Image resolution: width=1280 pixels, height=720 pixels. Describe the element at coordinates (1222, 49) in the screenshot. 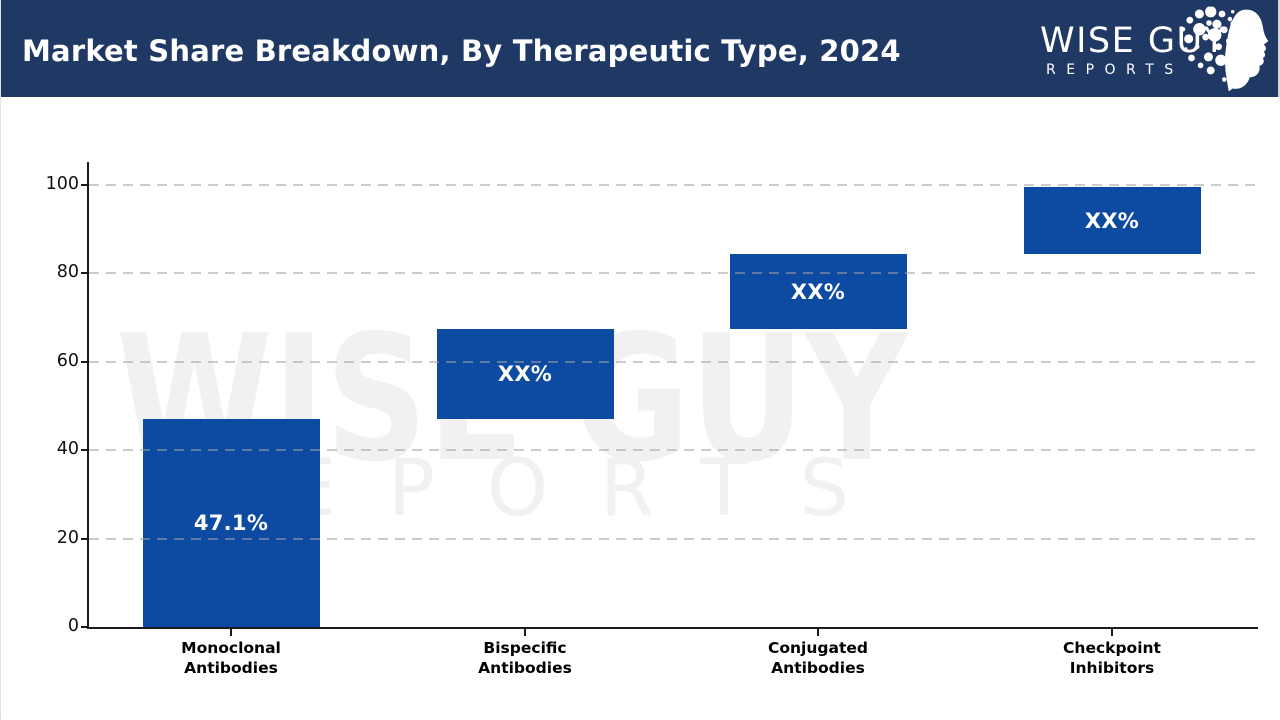

I see `wise-guy-face-icon` at that location.